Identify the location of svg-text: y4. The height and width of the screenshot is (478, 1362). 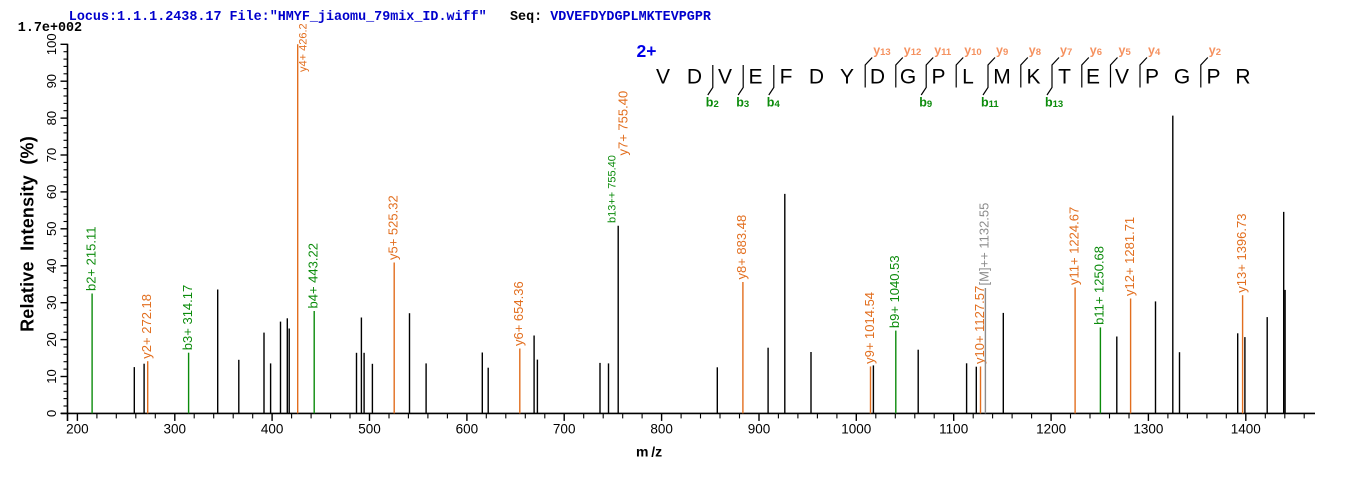
(1154, 51).